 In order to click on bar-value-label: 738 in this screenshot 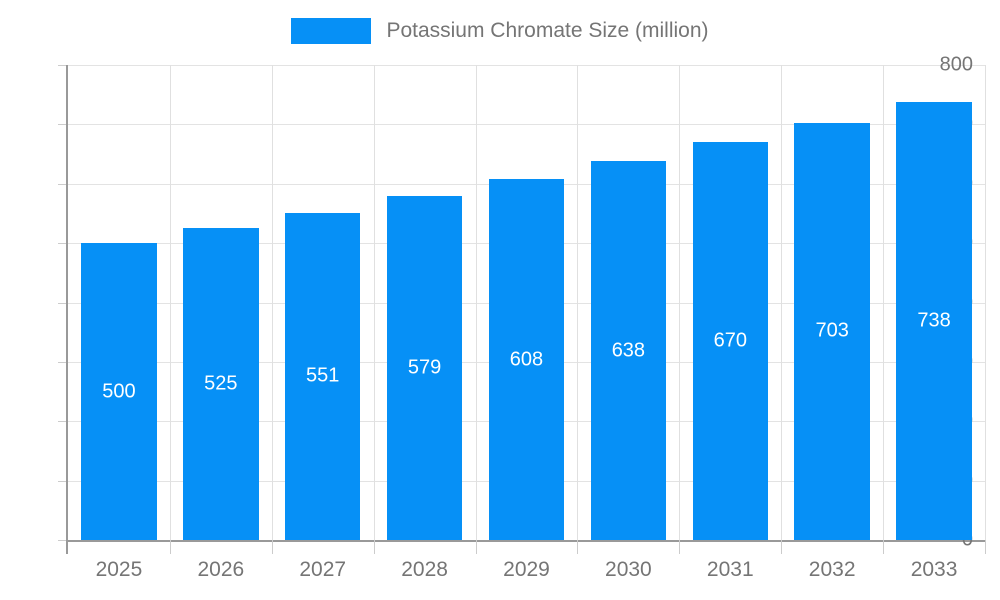, I will do `click(934, 320)`.